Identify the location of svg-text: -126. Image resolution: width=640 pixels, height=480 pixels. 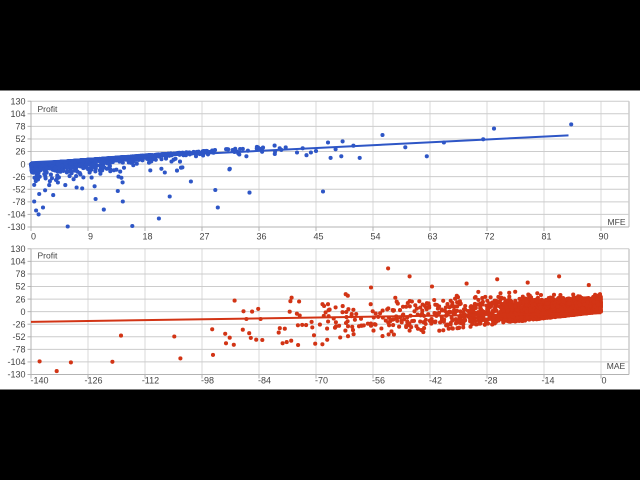
(93, 381).